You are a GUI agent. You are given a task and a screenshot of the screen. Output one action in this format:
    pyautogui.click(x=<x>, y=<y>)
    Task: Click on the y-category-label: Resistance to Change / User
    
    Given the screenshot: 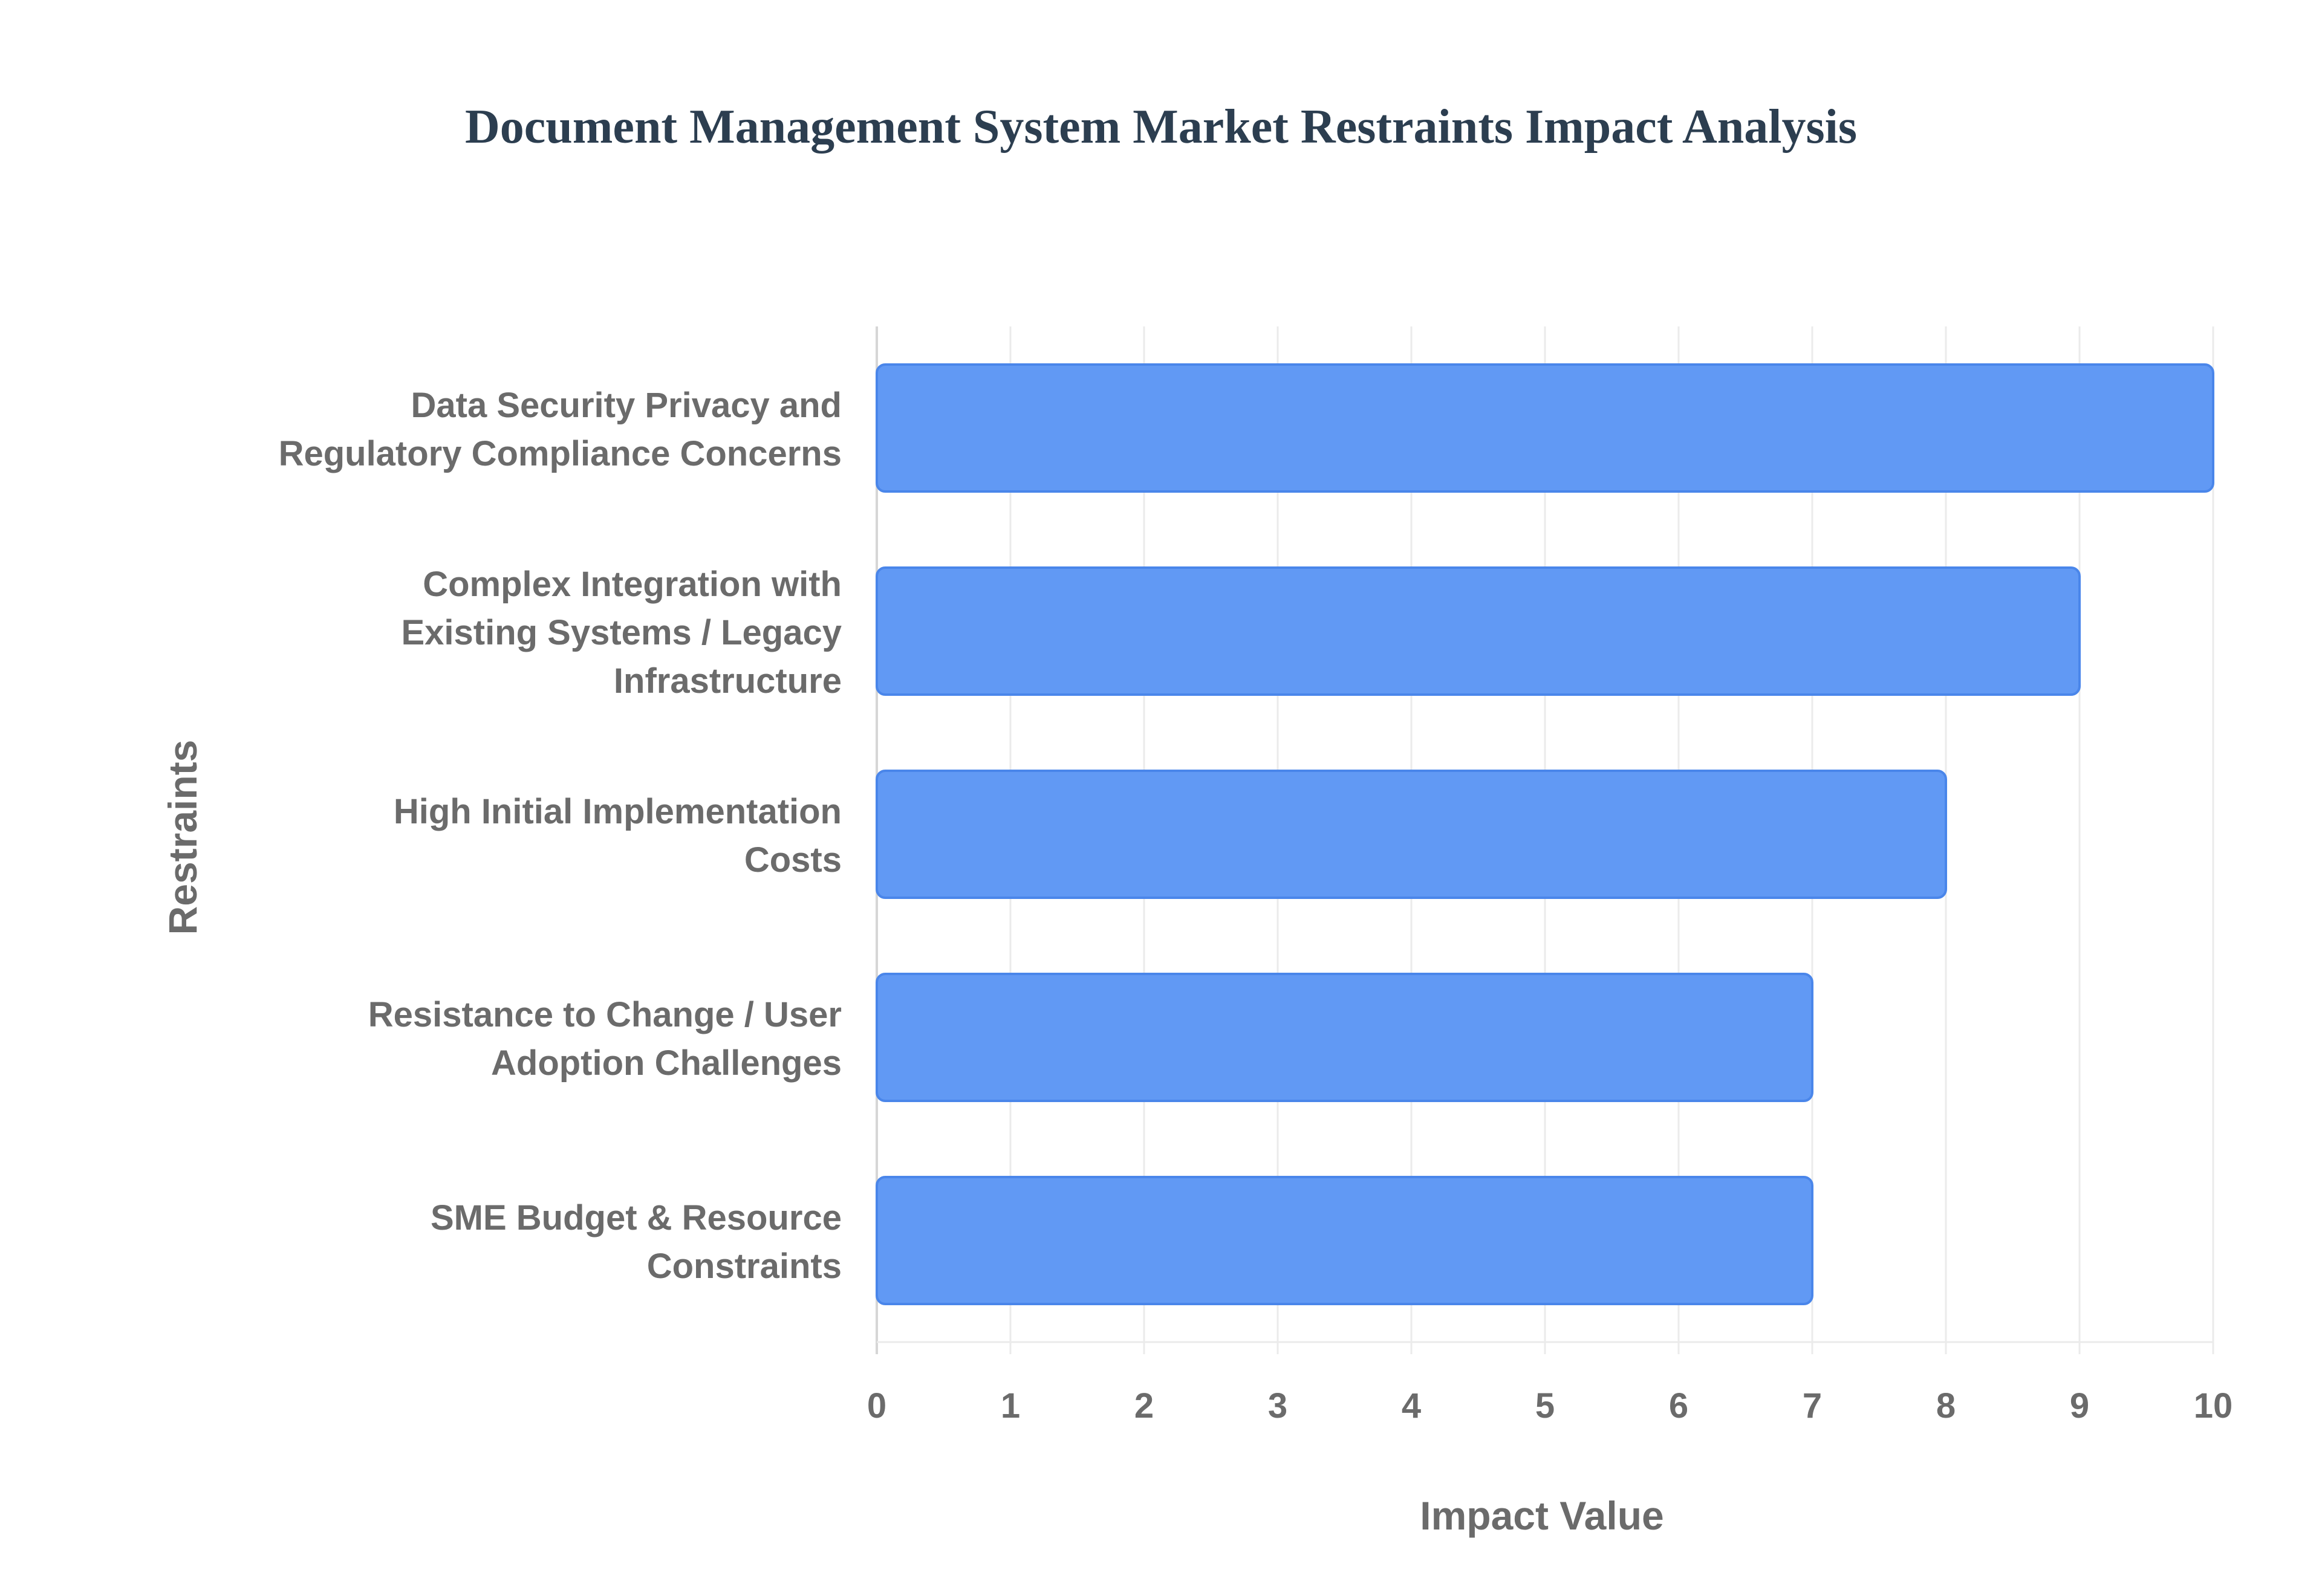 What is the action you would take?
    pyautogui.click(x=605, y=1014)
    